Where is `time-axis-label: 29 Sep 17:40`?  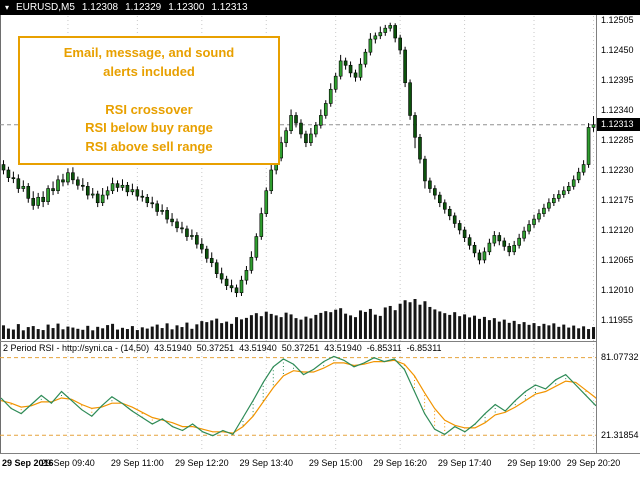
time-axis-label: 29 Sep 17:40 is located at coordinates (464, 463).